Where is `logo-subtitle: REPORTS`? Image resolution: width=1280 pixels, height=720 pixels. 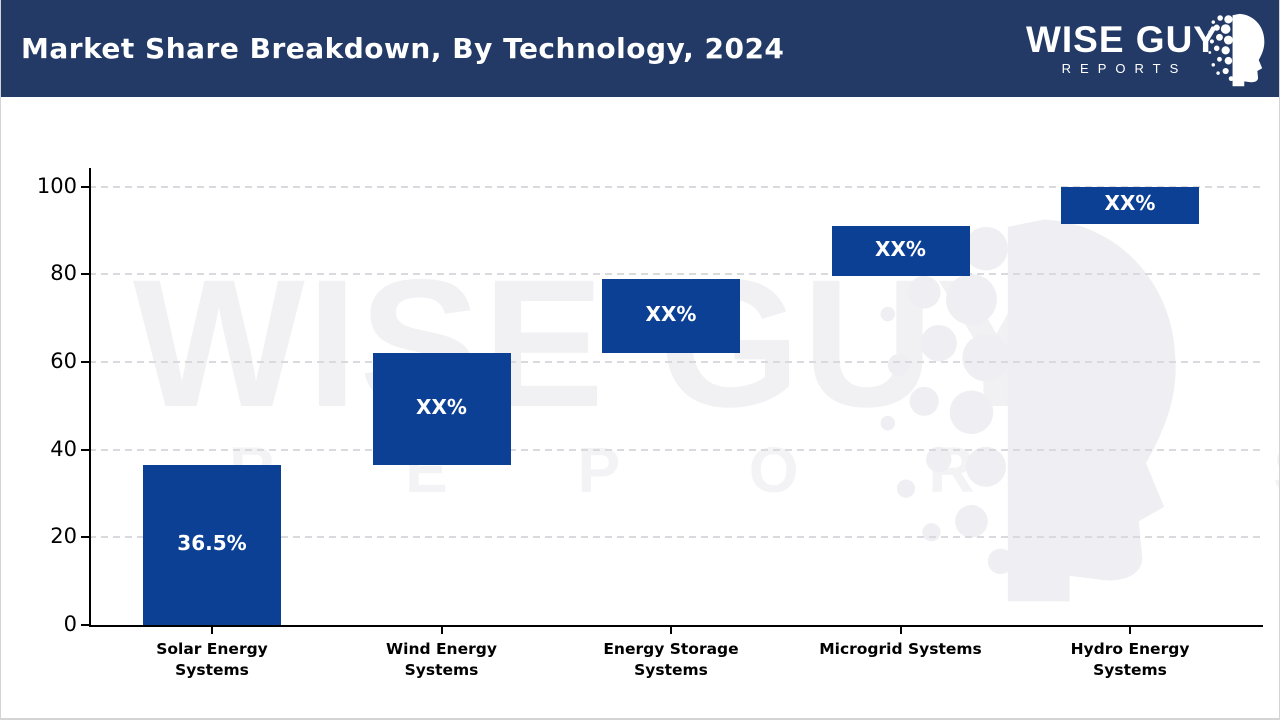
logo-subtitle: REPORTS is located at coordinates (1124, 68).